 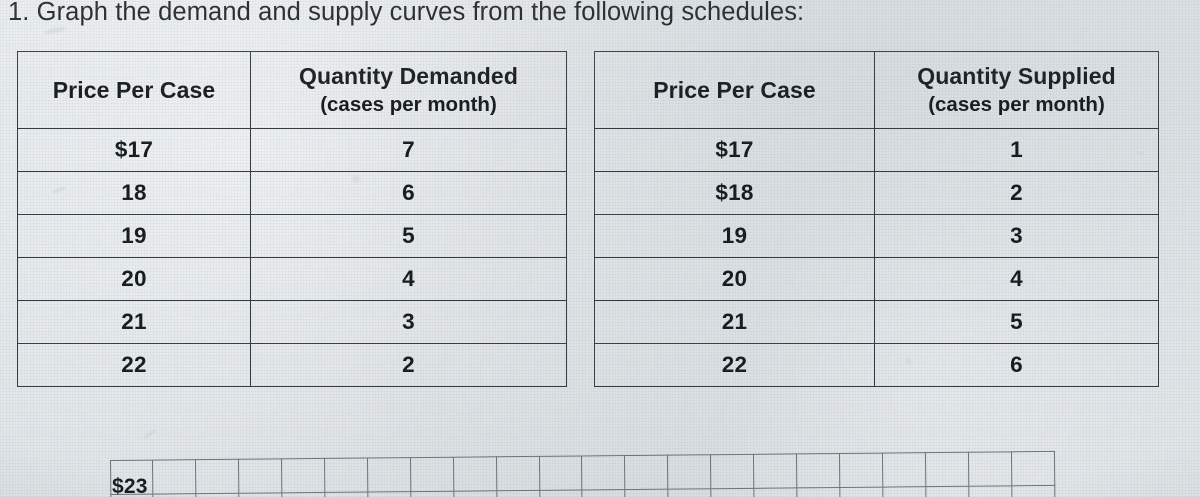 What do you see at coordinates (408, 90) in the screenshot?
I see `column-header-quantity-demanded: Quantity Demanded (cases per month)` at bounding box center [408, 90].